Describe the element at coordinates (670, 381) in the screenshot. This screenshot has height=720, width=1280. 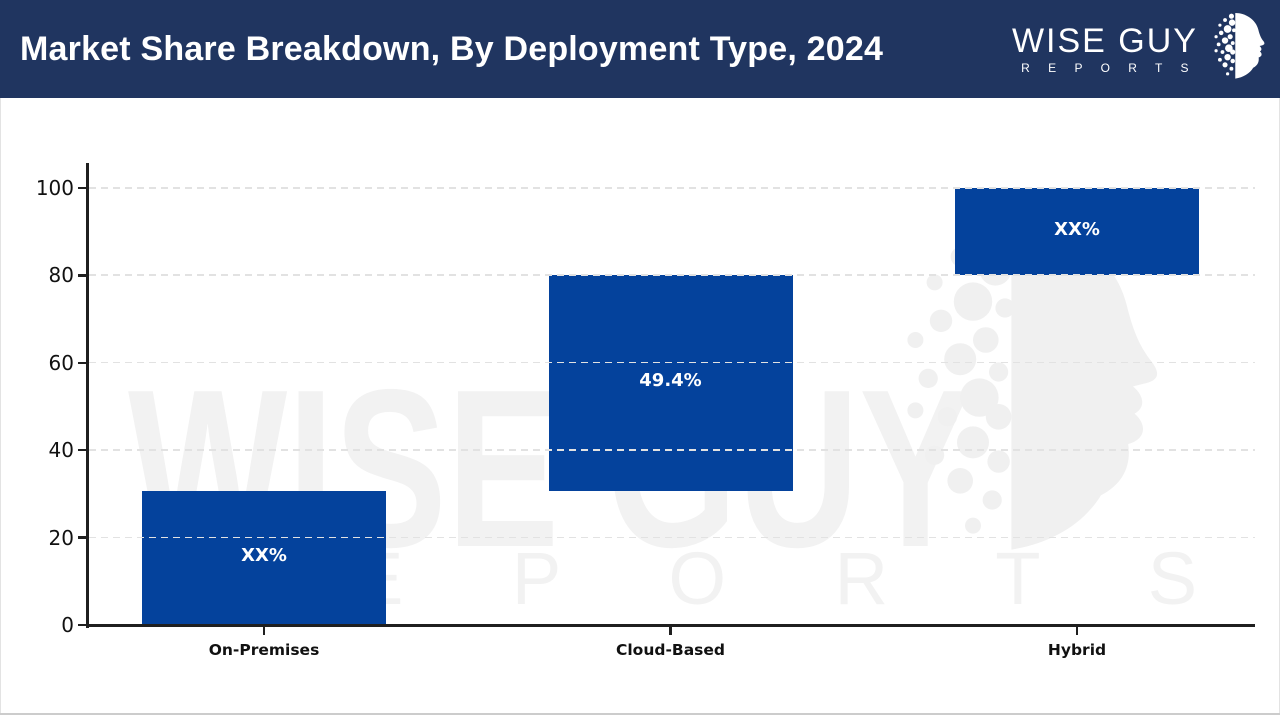
I see `bar-value-label: 49.4%` at that location.